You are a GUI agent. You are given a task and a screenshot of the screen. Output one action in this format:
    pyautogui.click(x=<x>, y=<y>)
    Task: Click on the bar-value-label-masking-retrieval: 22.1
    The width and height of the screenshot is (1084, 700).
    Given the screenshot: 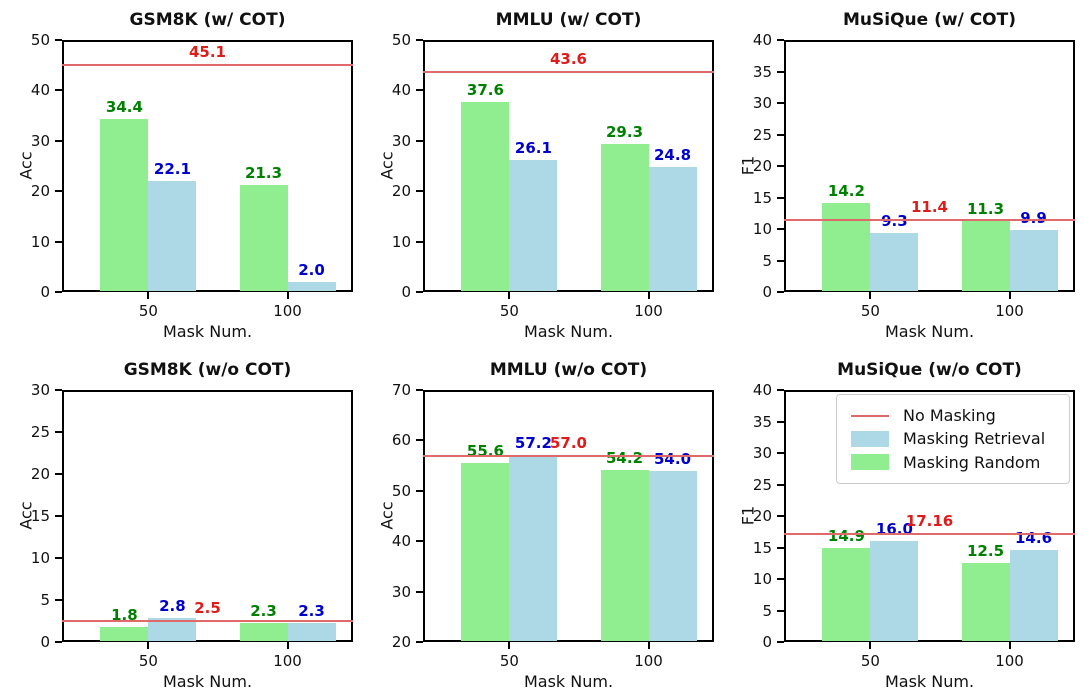 What is the action you would take?
    pyautogui.click(x=172, y=168)
    